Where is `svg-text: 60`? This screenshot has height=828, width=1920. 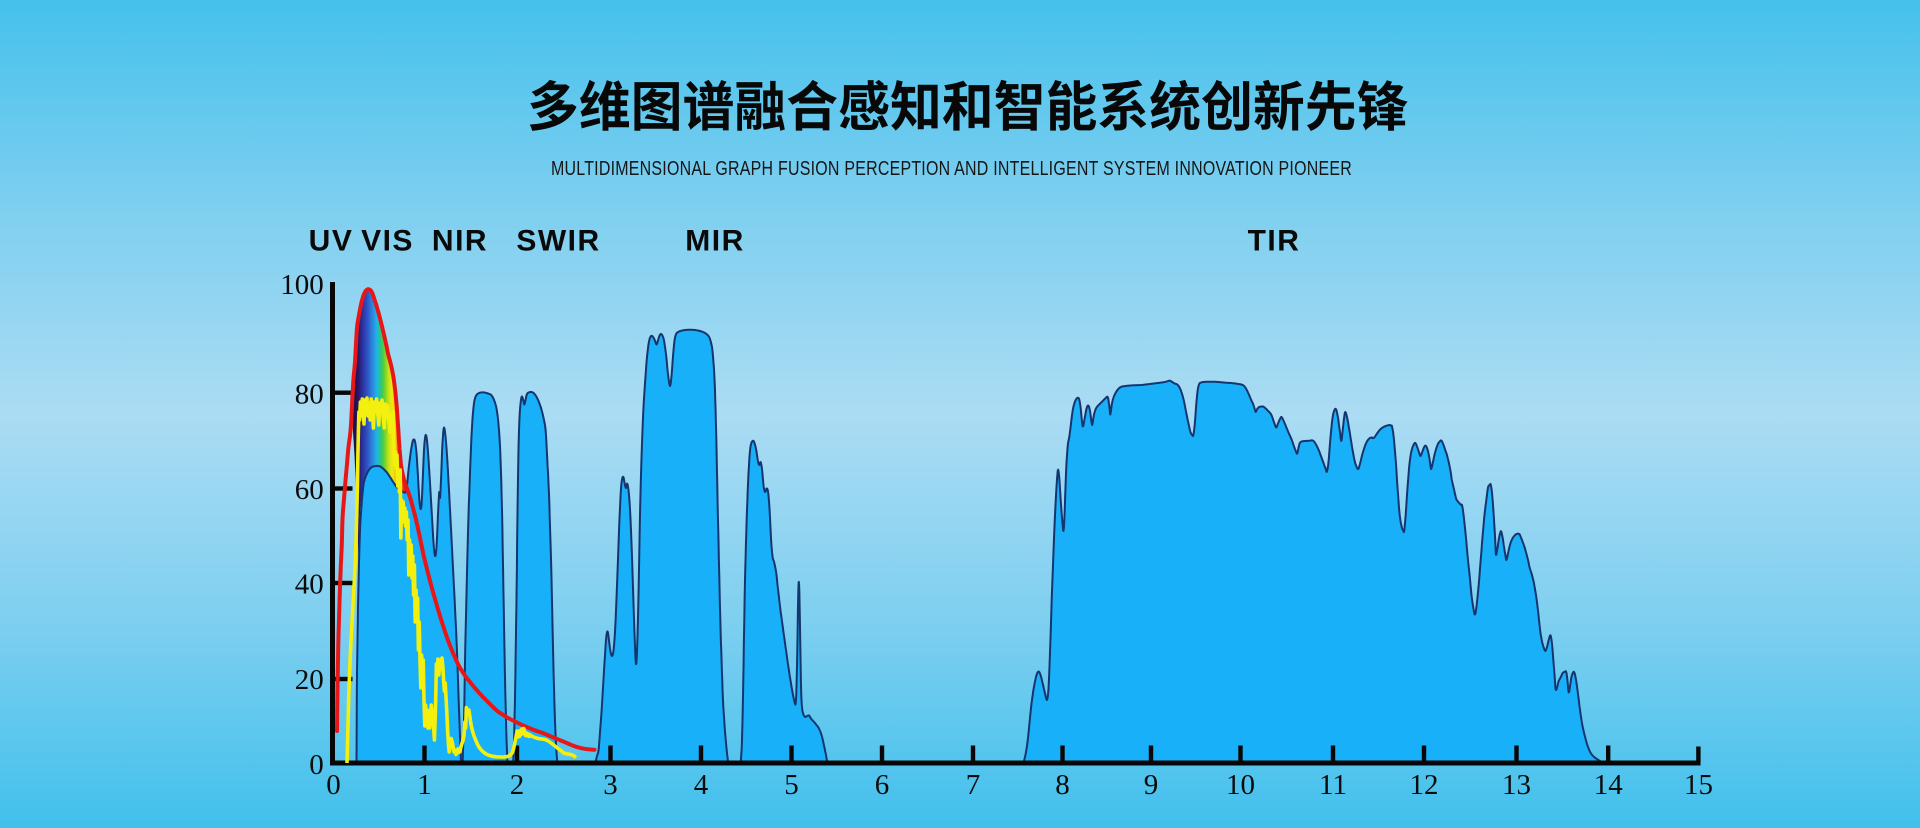 svg-text: 60 is located at coordinates (309, 490).